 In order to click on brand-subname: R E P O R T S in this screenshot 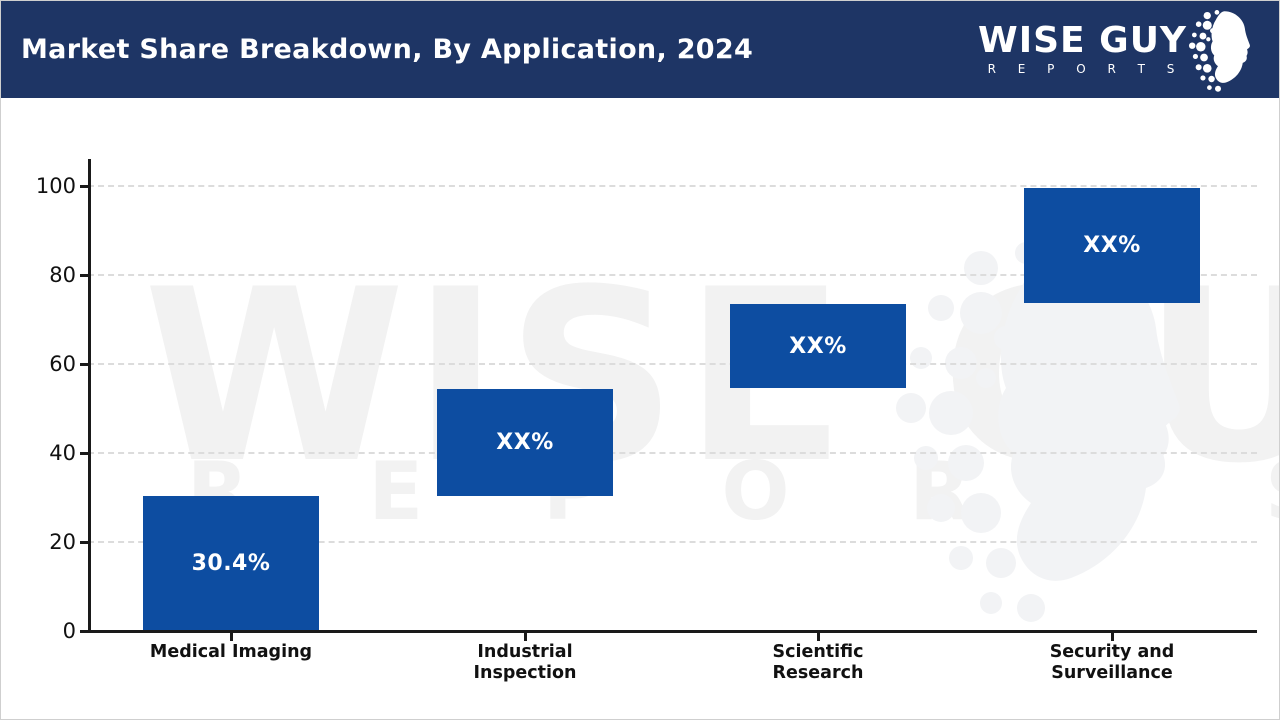, I will do `click(1085, 69)`.